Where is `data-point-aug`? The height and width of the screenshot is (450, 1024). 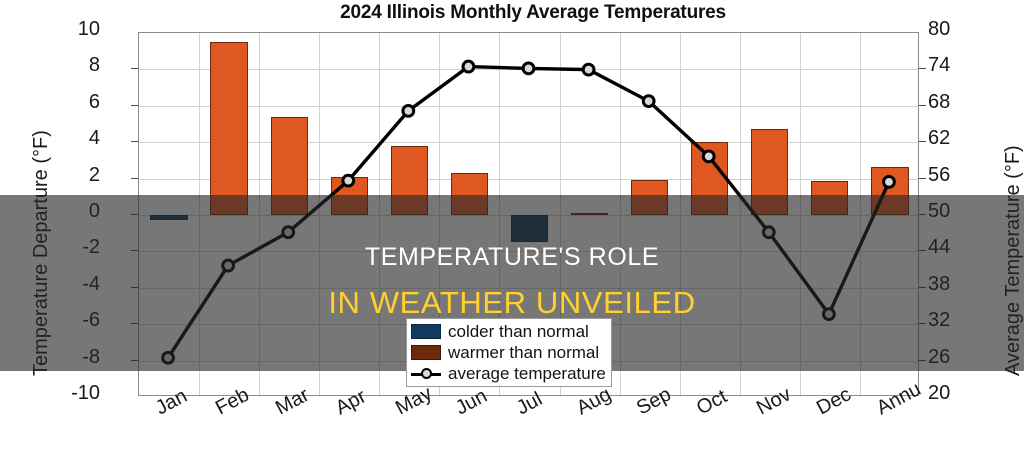 data-point-aug is located at coordinates (588, 69).